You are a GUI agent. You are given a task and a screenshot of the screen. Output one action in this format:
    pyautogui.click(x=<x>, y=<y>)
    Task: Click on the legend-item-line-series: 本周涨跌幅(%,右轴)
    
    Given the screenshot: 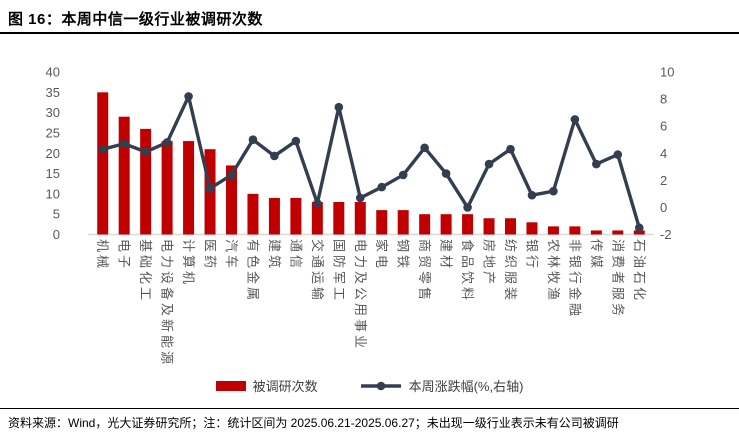 What is the action you would take?
    pyautogui.click(x=442, y=385)
    